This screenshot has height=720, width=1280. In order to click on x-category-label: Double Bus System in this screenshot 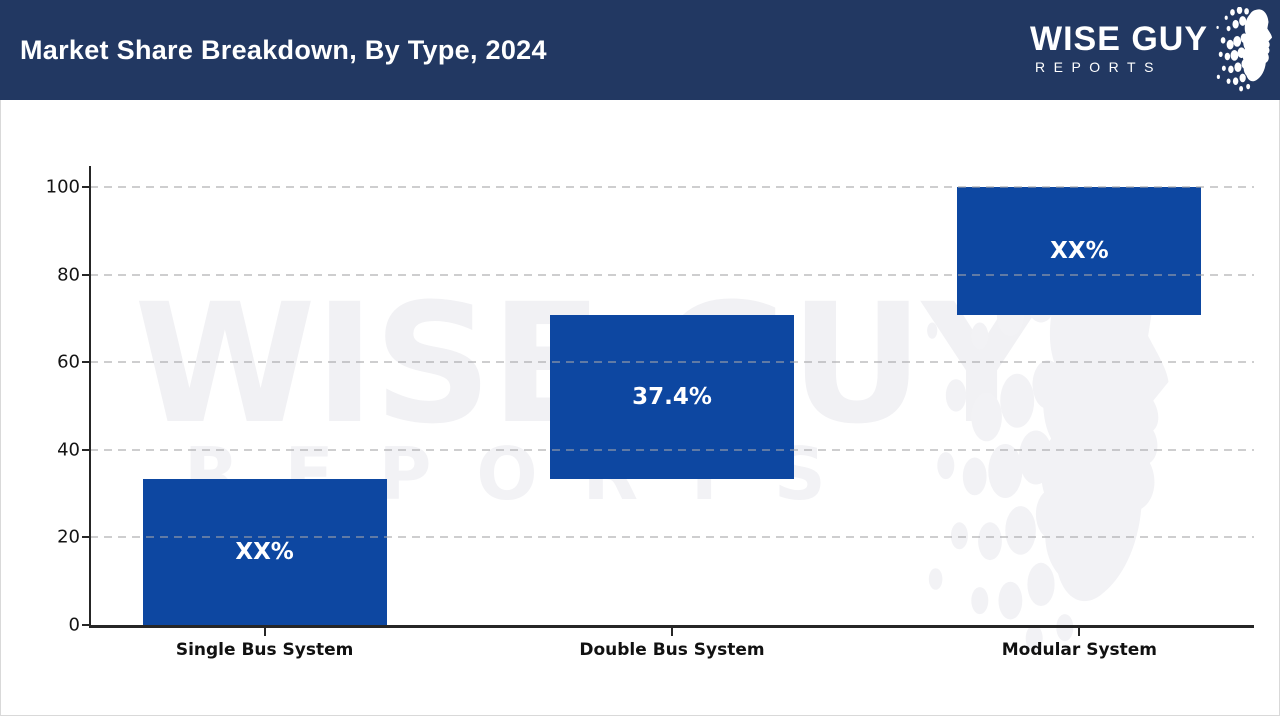, I will do `click(672, 650)`.